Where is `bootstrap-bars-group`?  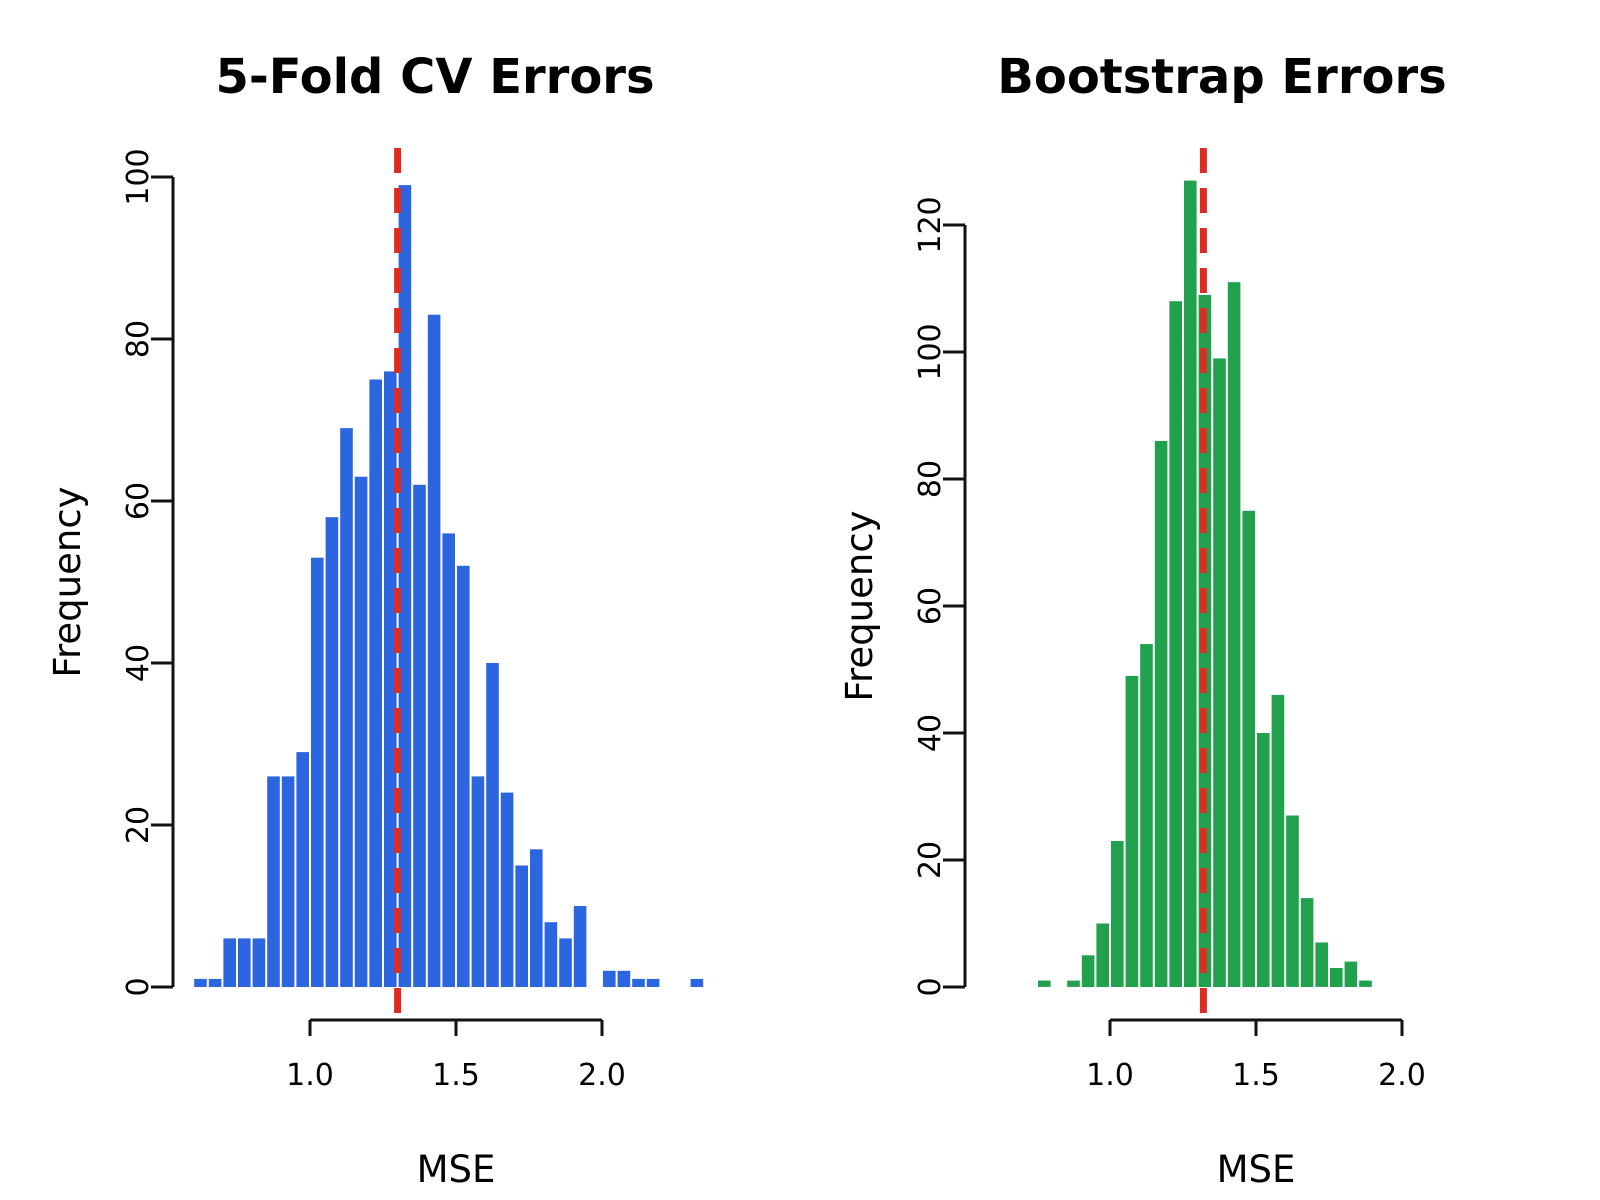 bootstrap-bars-group is located at coordinates (1205, 584).